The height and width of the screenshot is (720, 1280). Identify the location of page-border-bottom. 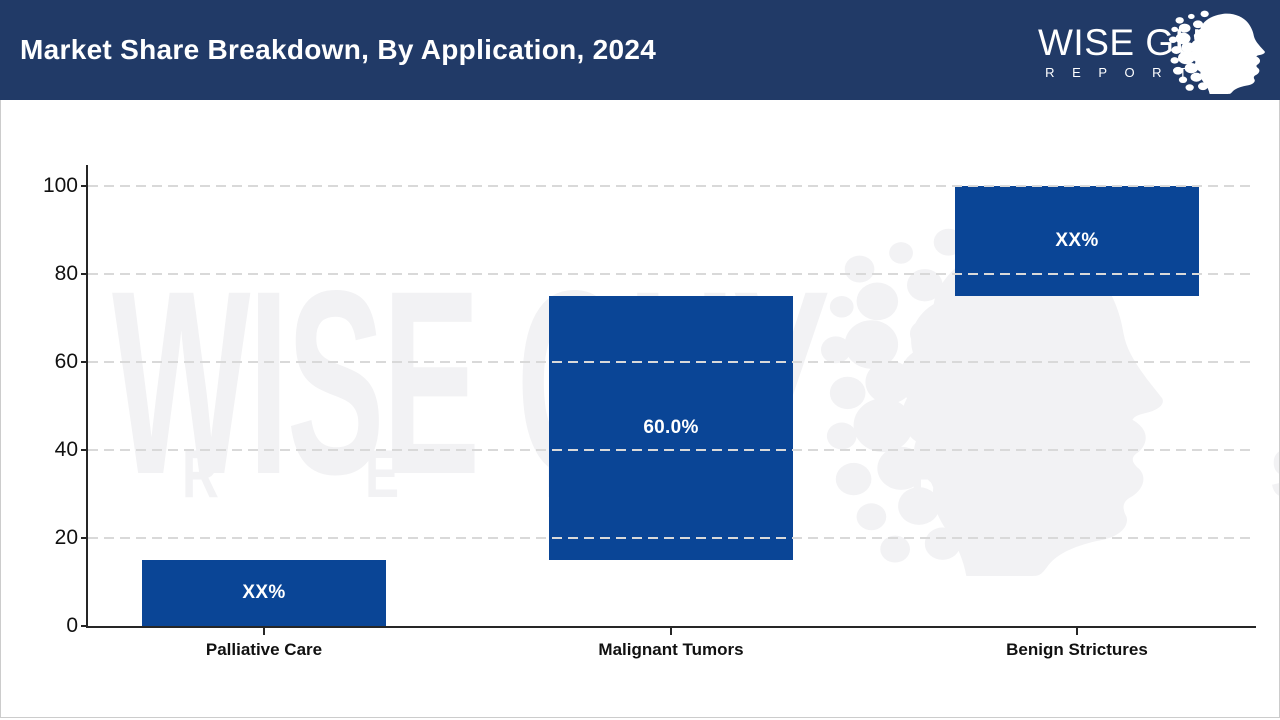
(640, 717).